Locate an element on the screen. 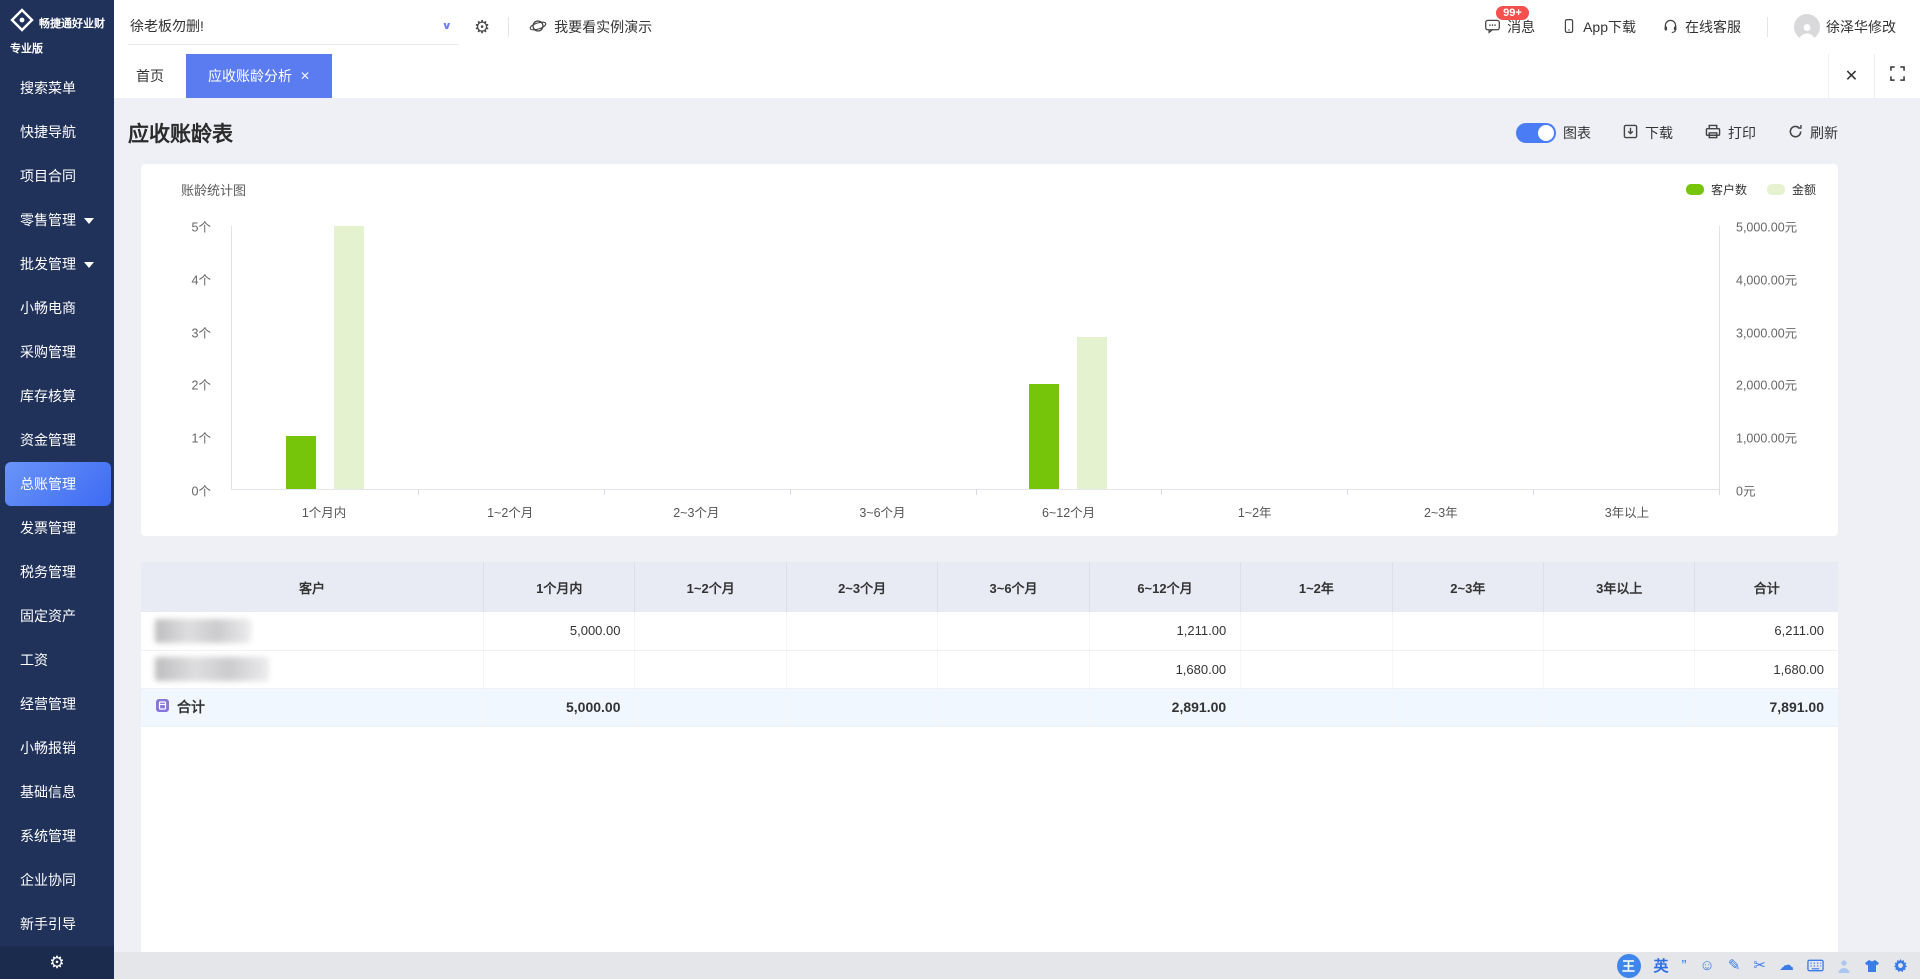 The width and height of the screenshot is (1920, 979). sidebar-item-税务管理: 税务管理 is located at coordinates (57, 572).